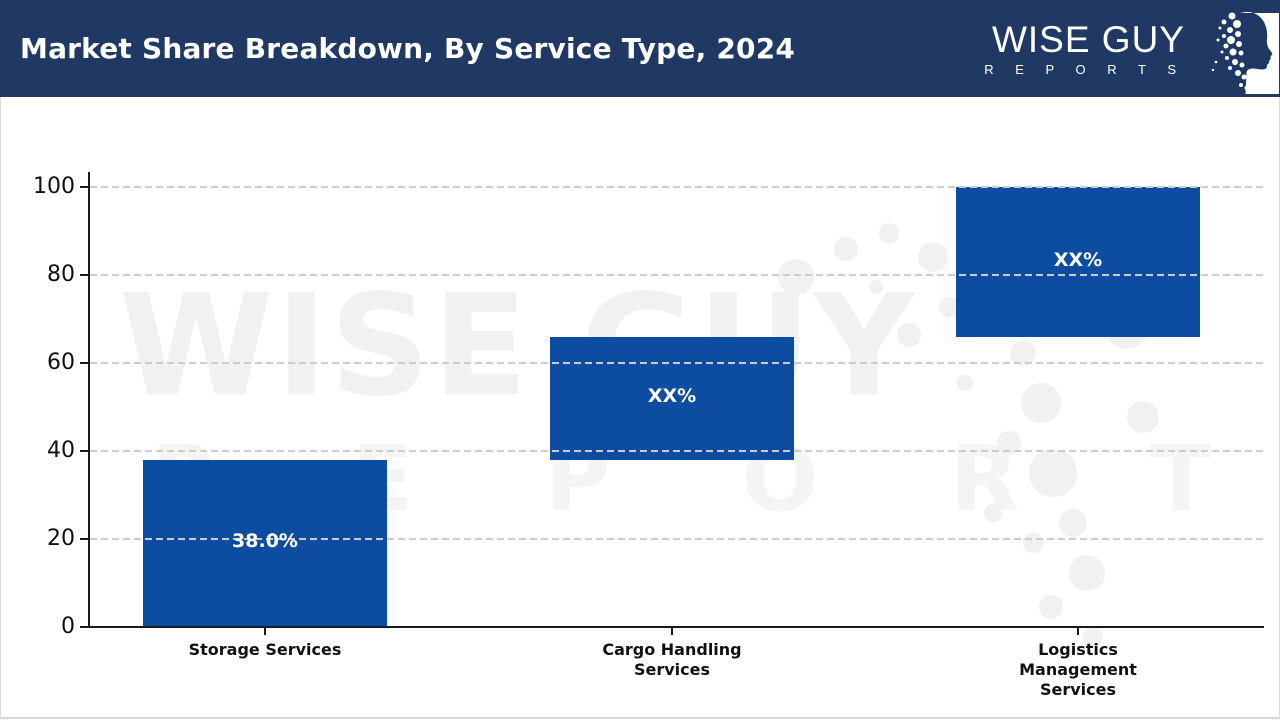 Image resolution: width=1280 pixels, height=720 pixels. What do you see at coordinates (54, 186) in the screenshot?
I see `y-tick-label-100: 100` at bounding box center [54, 186].